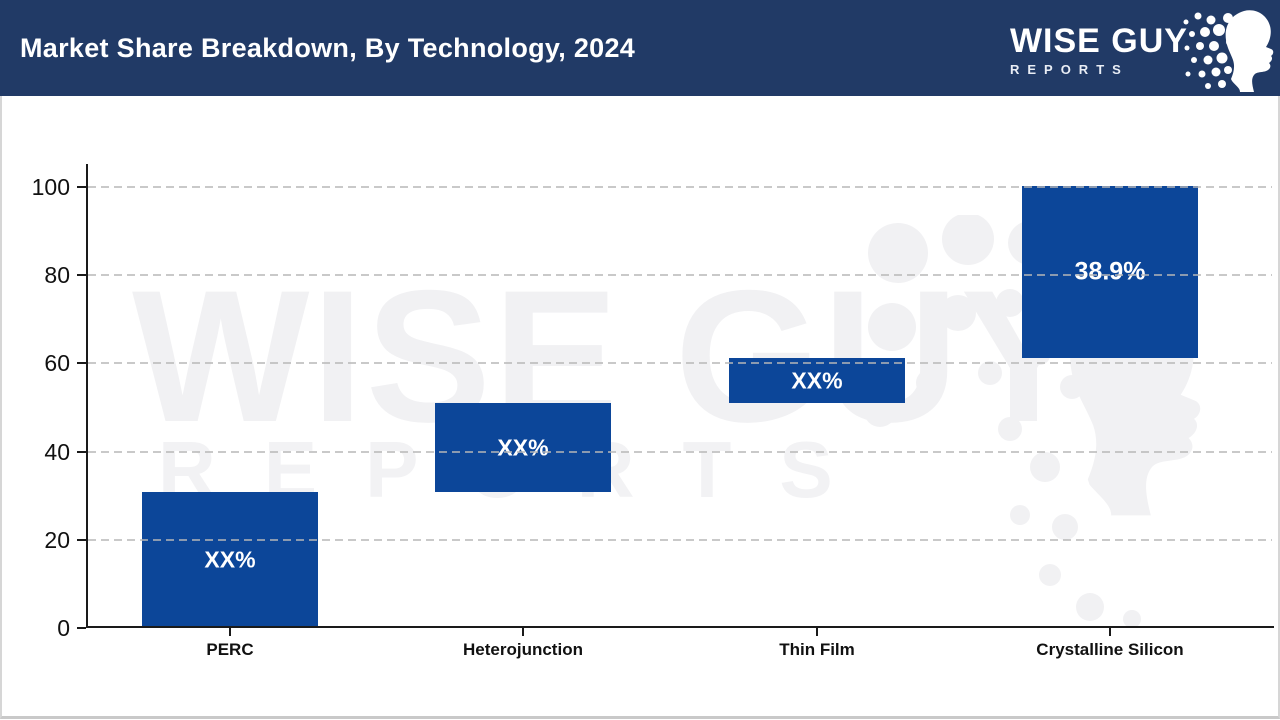  What do you see at coordinates (1110, 632) in the screenshot?
I see `x-tick-mark-crystalline-silicon` at bounding box center [1110, 632].